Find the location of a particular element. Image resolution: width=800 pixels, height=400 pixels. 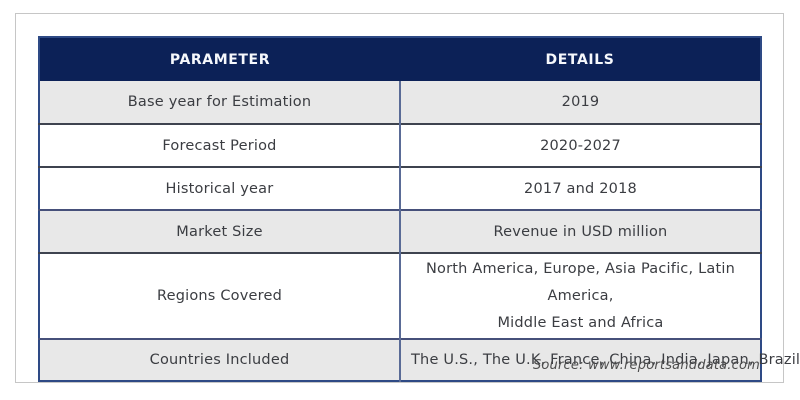

parameter-cell: Forecast Period is located at coordinates (219, 145).